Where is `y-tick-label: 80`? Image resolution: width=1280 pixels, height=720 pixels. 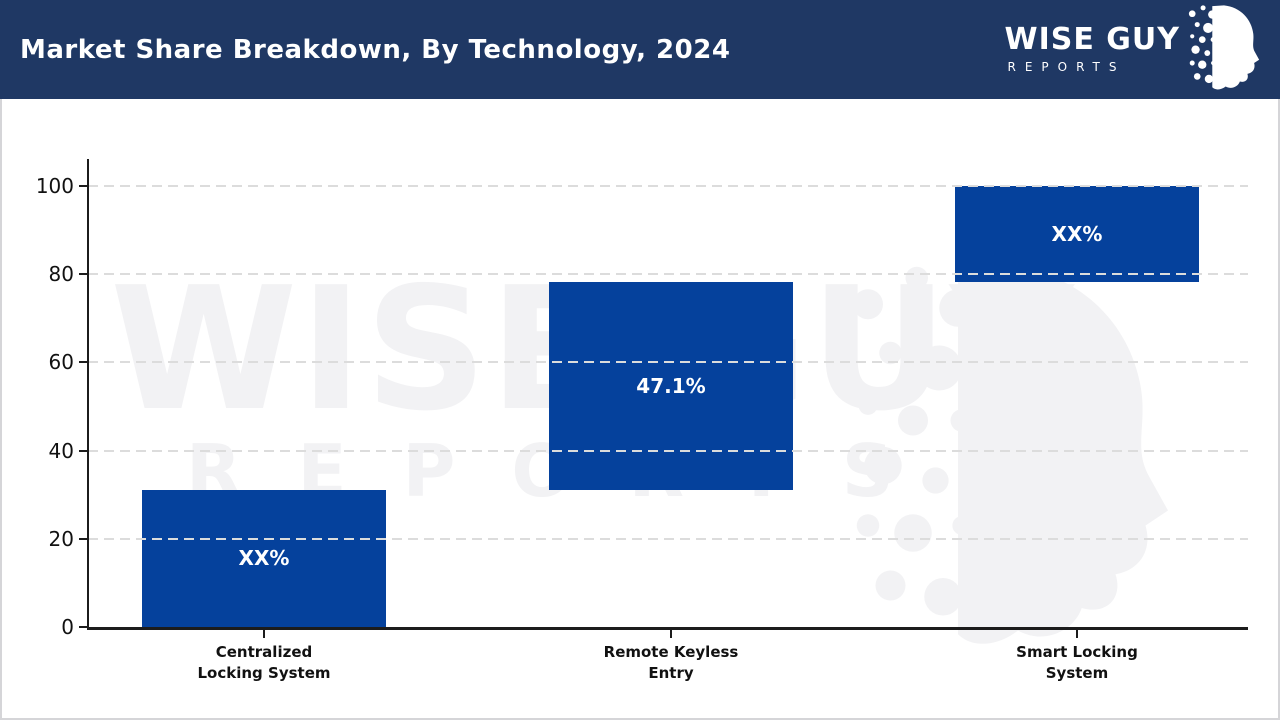
y-tick-label: 80 is located at coordinates (61, 274).